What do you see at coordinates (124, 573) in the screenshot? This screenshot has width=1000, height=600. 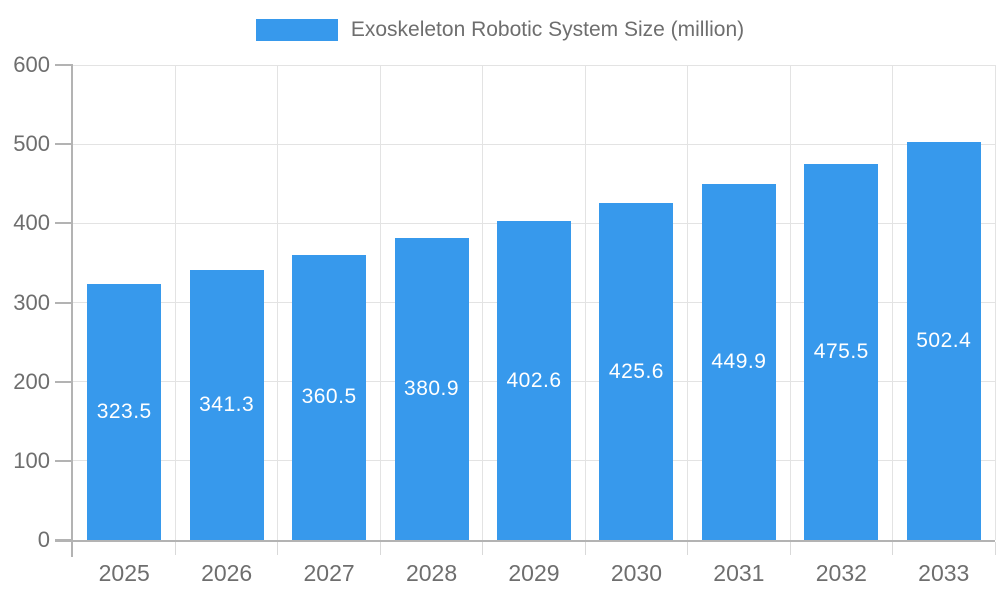 I see `x-axis-label: 2025` at bounding box center [124, 573].